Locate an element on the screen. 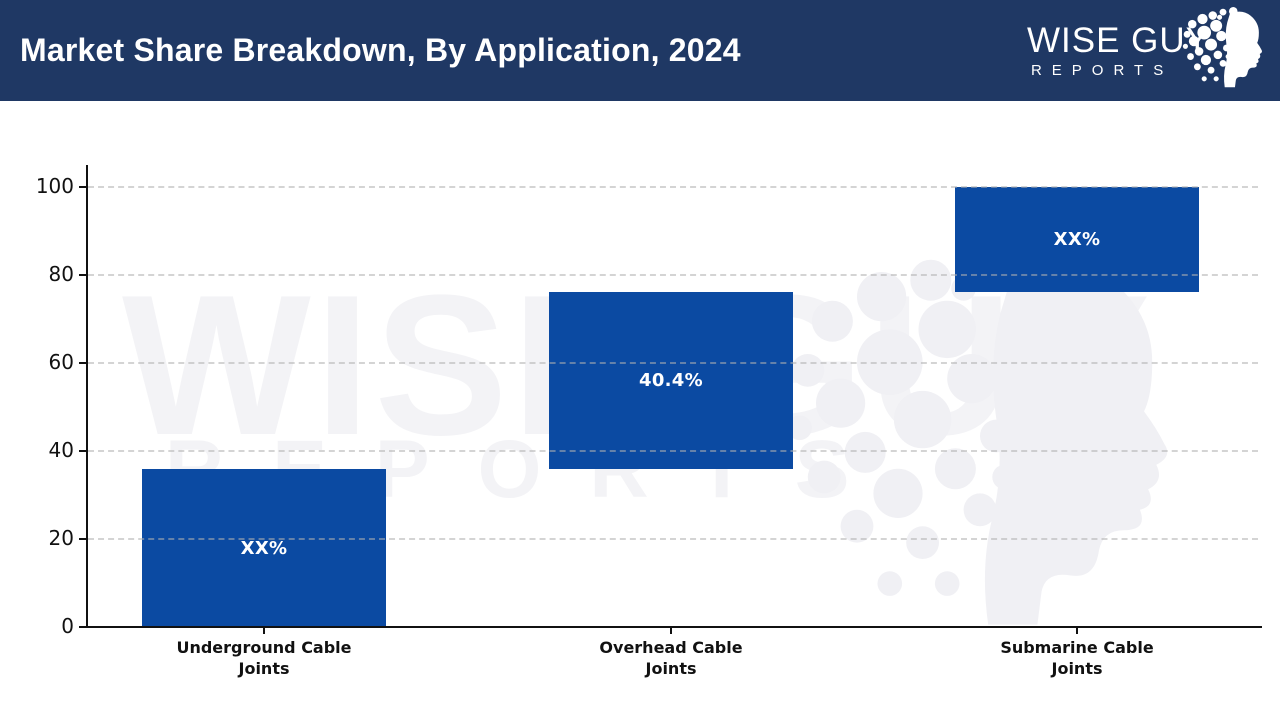 The width and height of the screenshot is (1280, 720). bar: 40.4% is located at coordinates (671, 380).